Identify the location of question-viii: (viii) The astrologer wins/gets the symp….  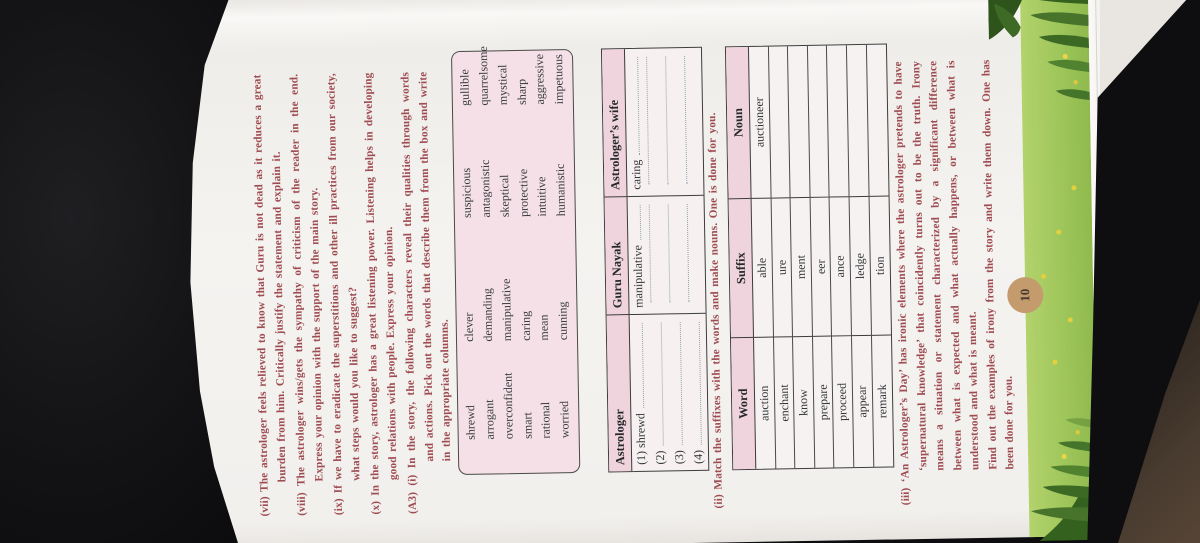
(307, 294).